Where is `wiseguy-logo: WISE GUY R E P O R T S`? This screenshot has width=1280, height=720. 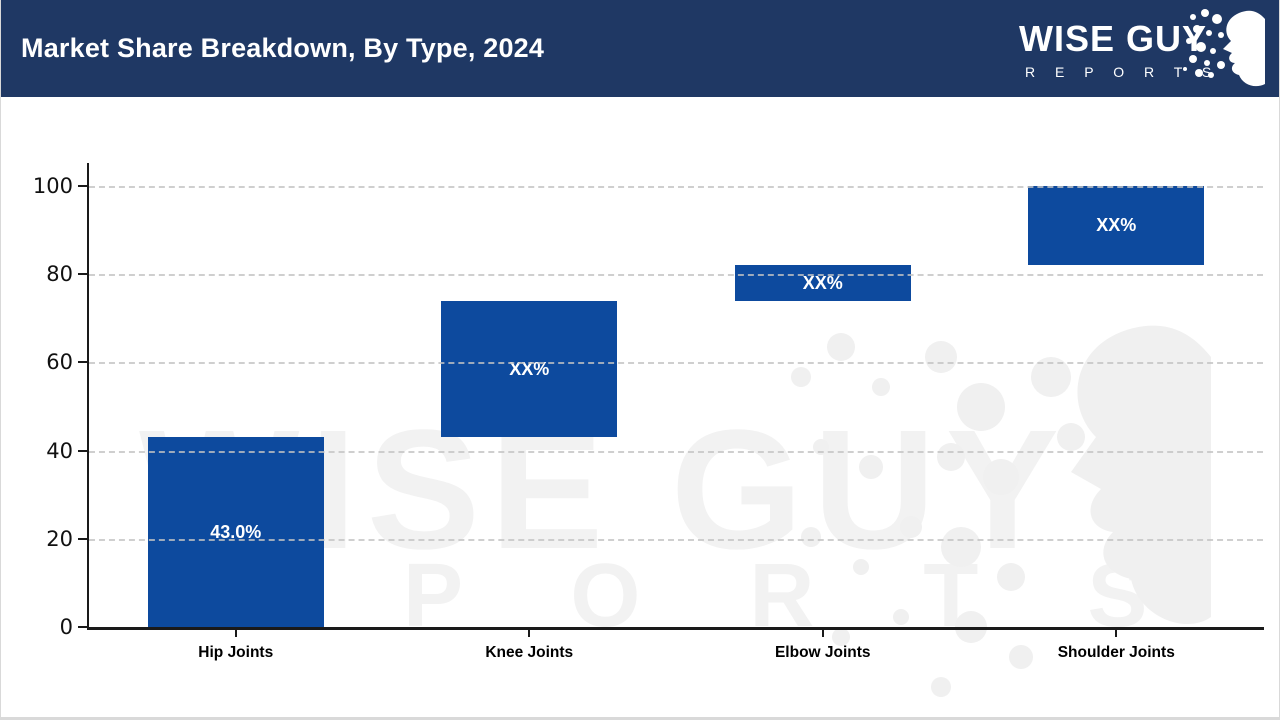 wiseguy-logo: WISE GUY R E P O R T S is located at coordinates (1141, 49).